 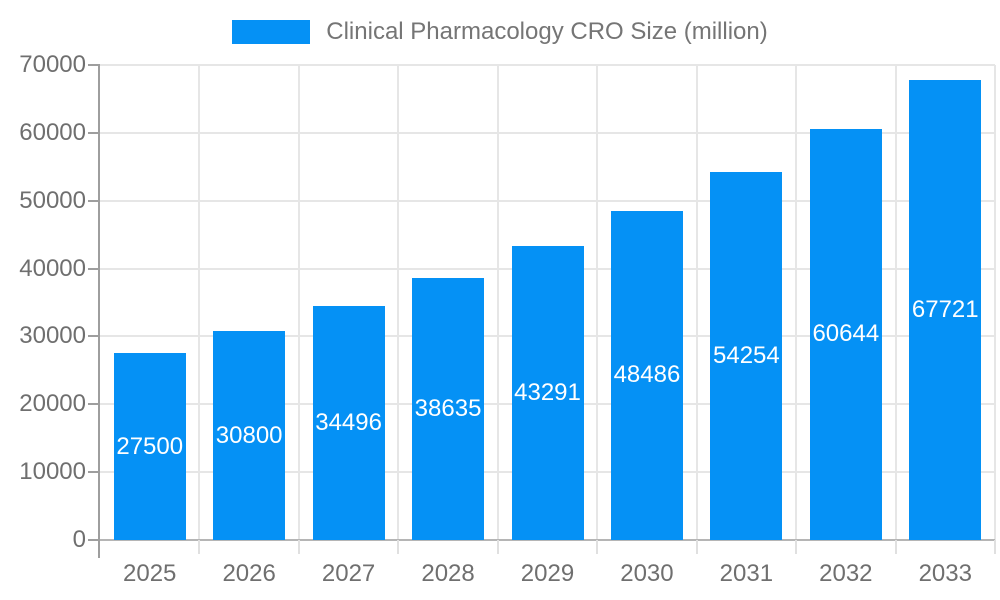 I want to click on bar-2026, so click(x=249, y=435).